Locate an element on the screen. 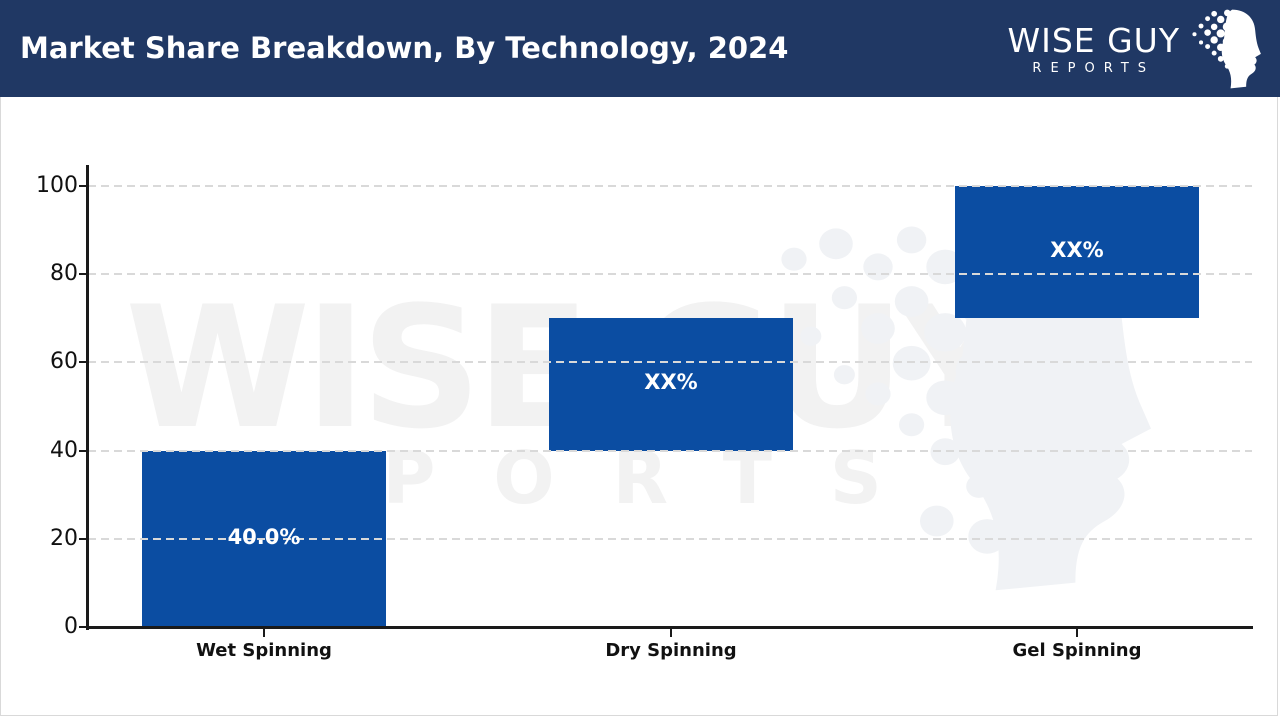 The image size is (1280, 720). y-axis-line is located at coordinates (87, 397).